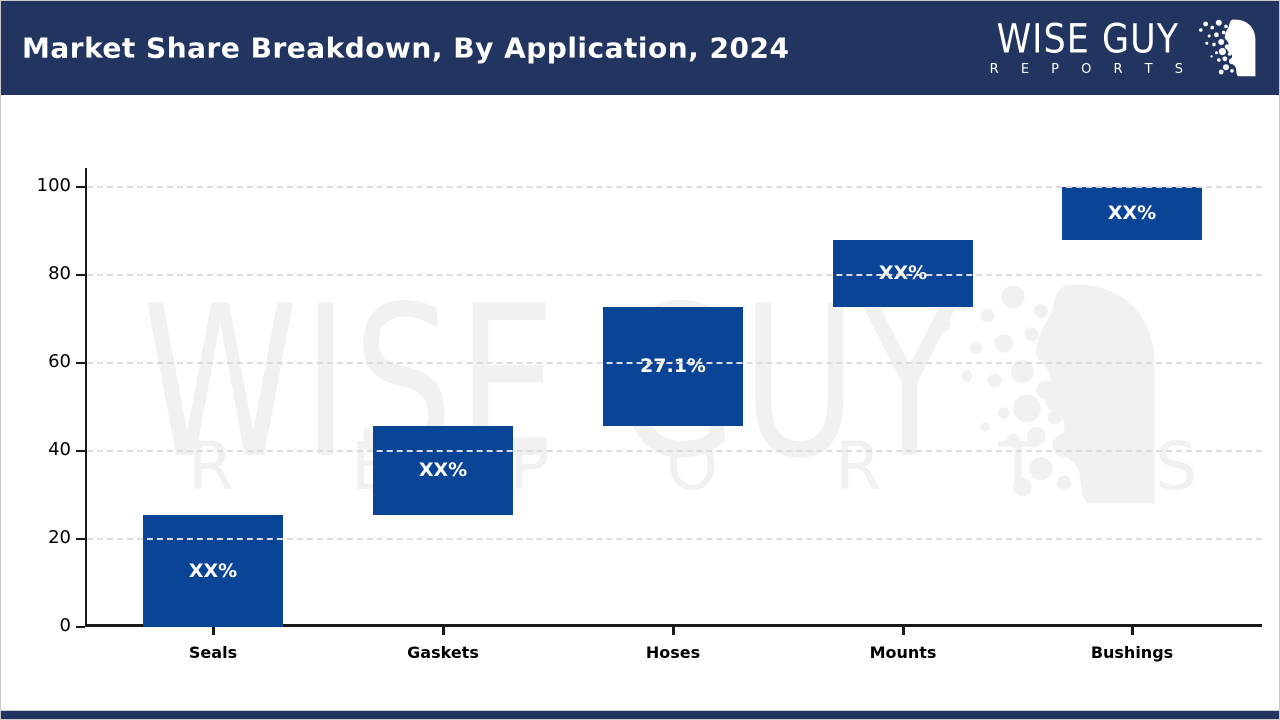 The image size is (1280, 720). Describe the element at coordinates (213, 652) in the screenshot. I see `x-category-label-seals: Seals` at that location.